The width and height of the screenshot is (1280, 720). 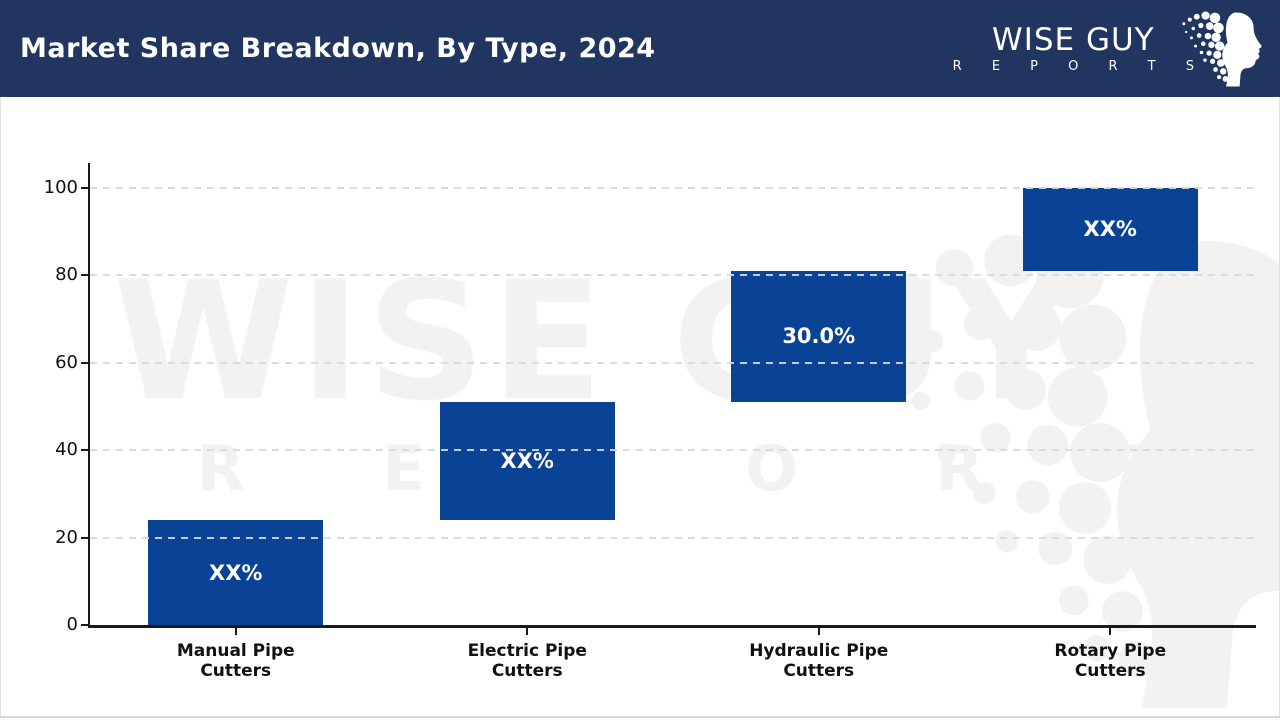 I want to click on logo-text: WISE GUY R E P O R T S, so click(x=1073, y=47).